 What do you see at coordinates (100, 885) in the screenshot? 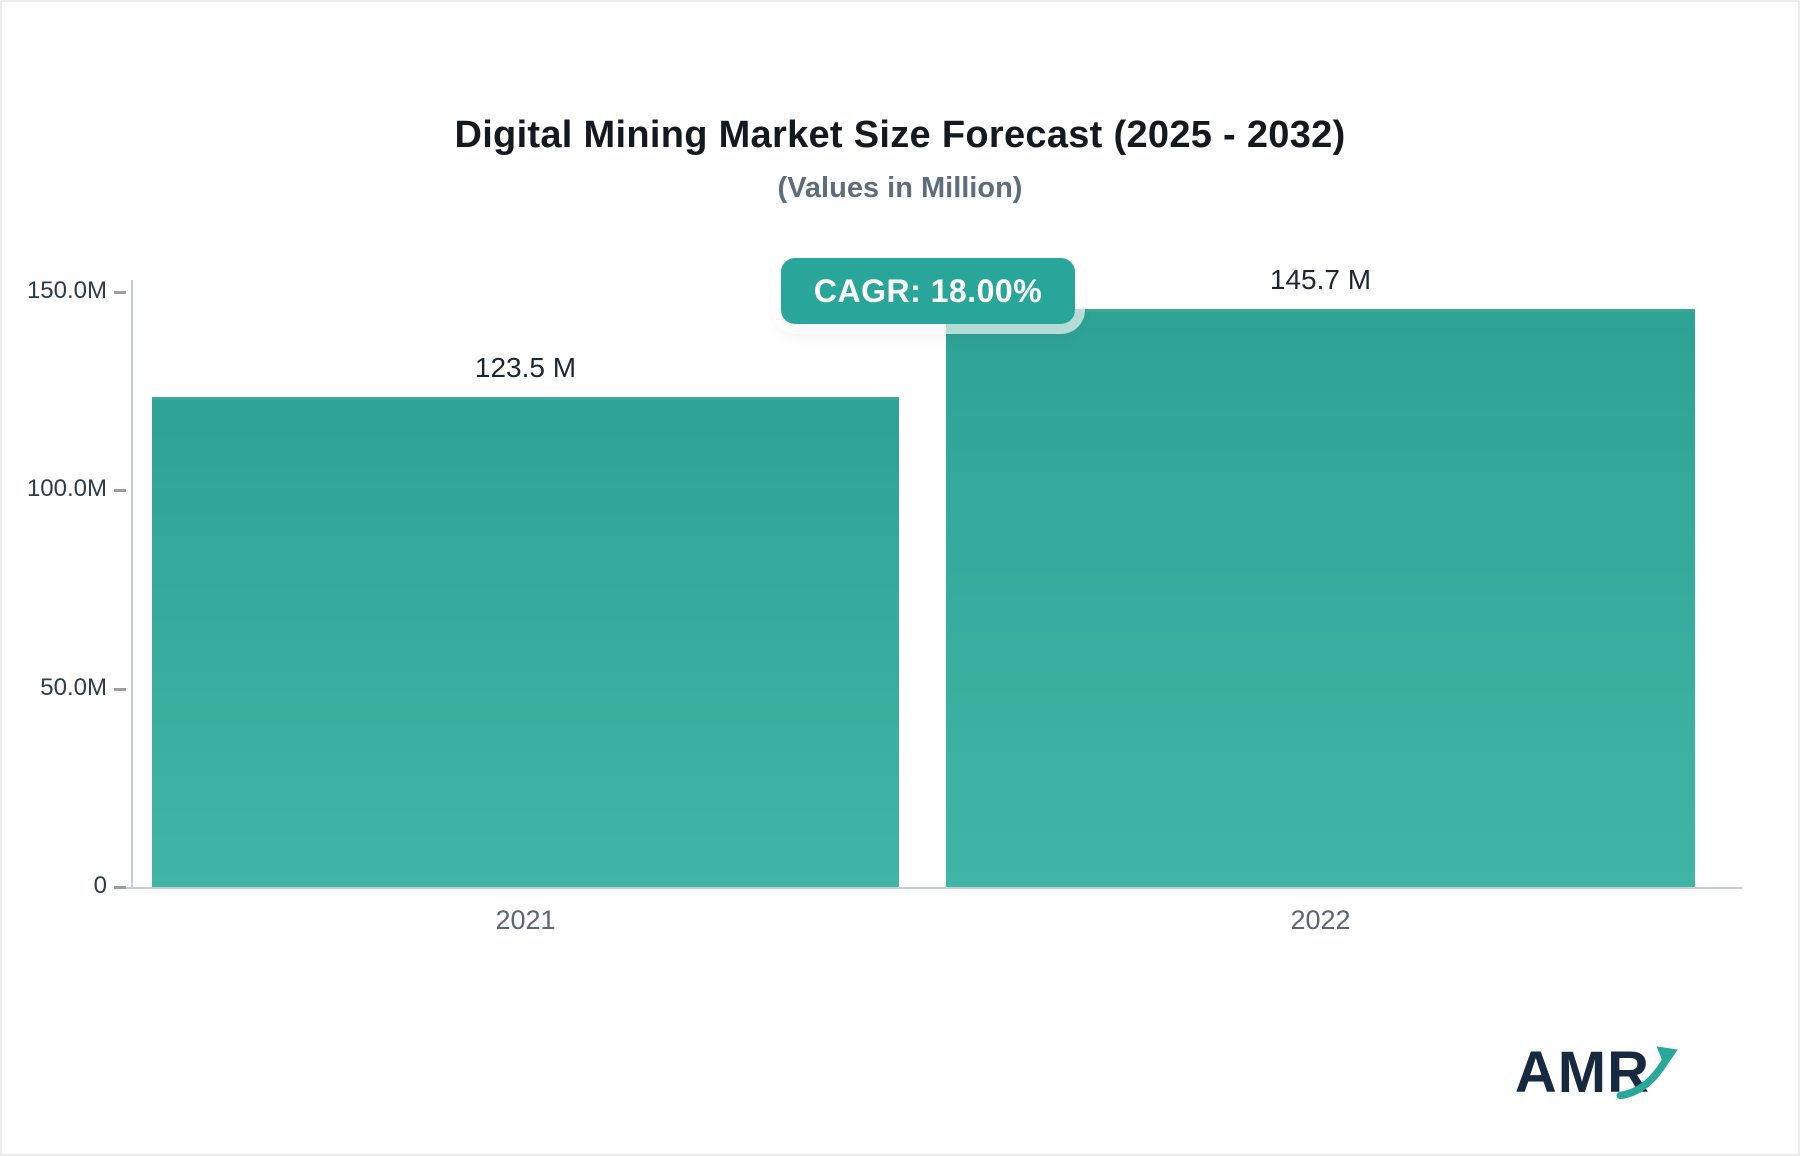
I see `y-axis-tick-label: 0` at bounding box center [100, 885].